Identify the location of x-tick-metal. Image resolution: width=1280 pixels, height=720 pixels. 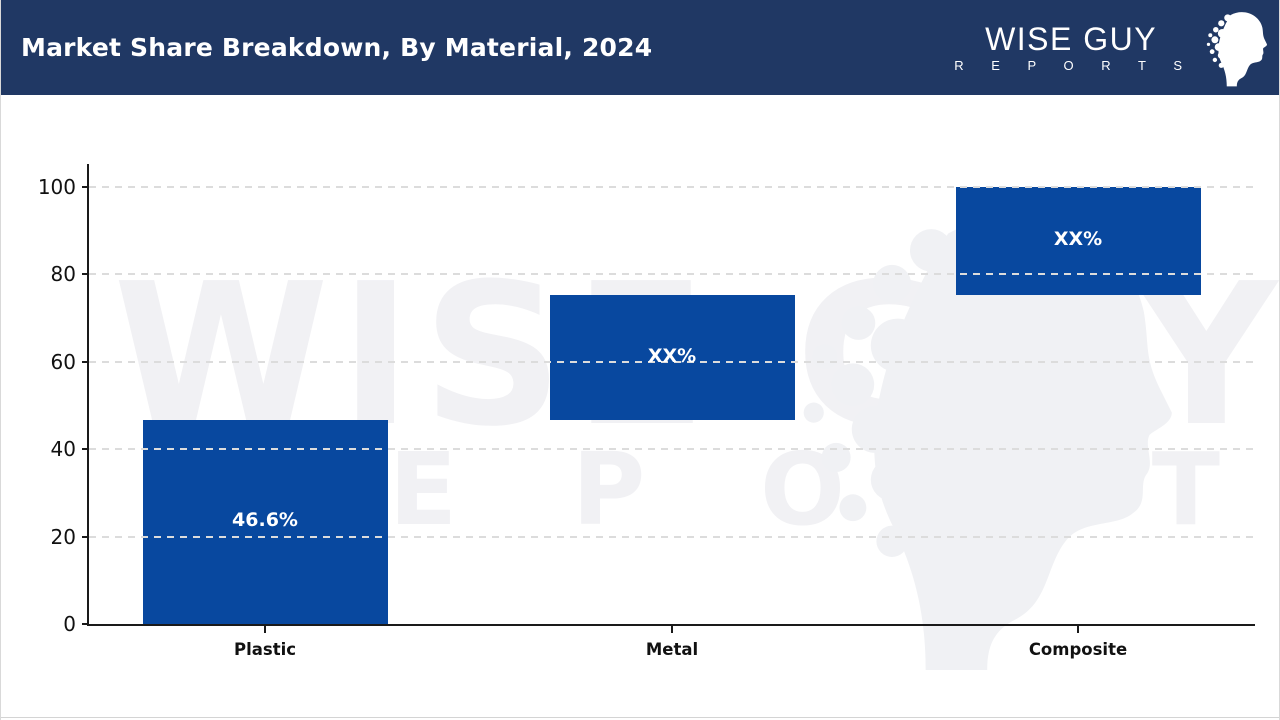
(672, 629).